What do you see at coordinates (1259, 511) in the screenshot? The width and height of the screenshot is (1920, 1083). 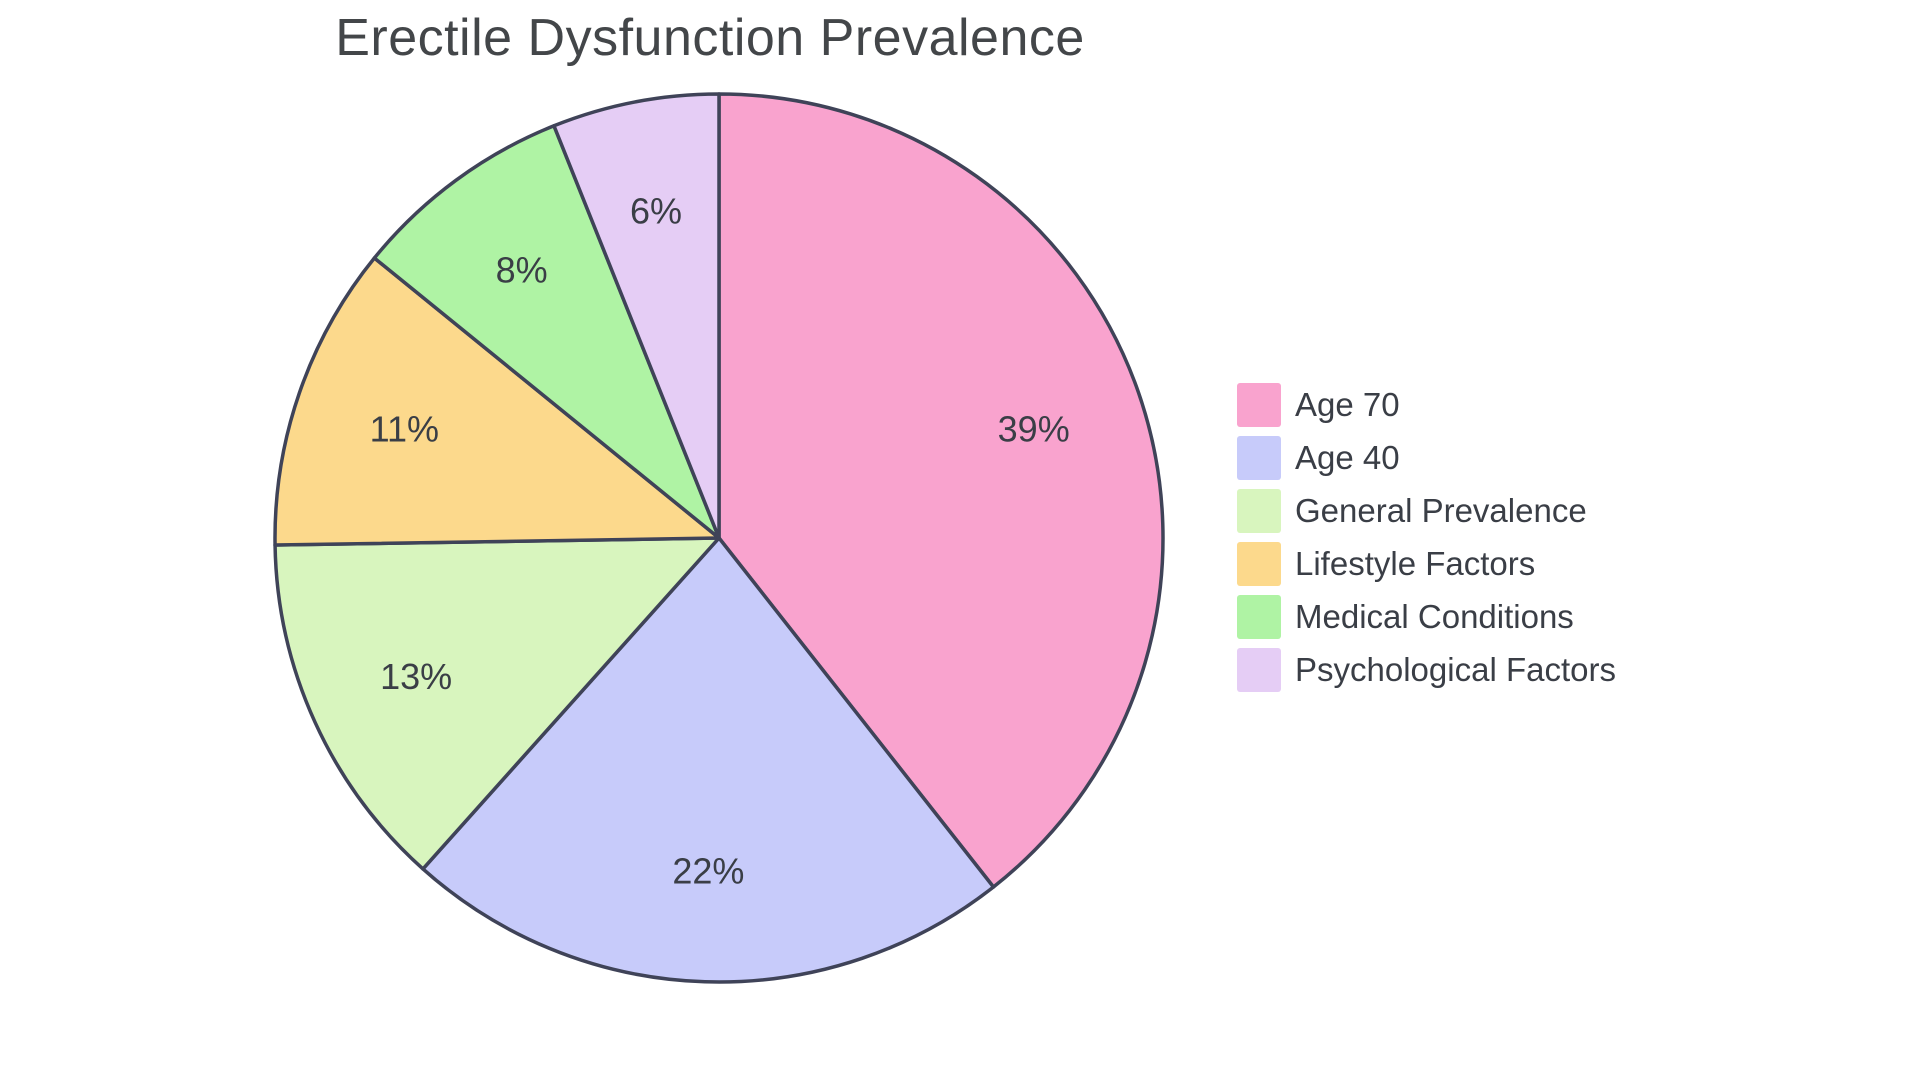 I see `legend-swatch-general-prevalence` at bounding box center [1259, 511].